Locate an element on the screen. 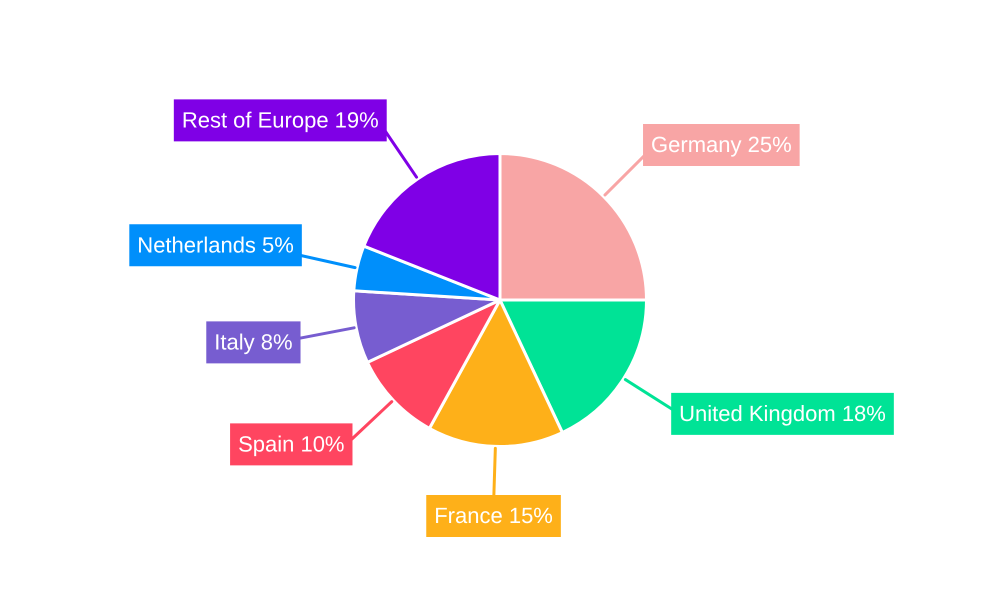  slice-label: Germany 25% is located at coordinates (721, 145).